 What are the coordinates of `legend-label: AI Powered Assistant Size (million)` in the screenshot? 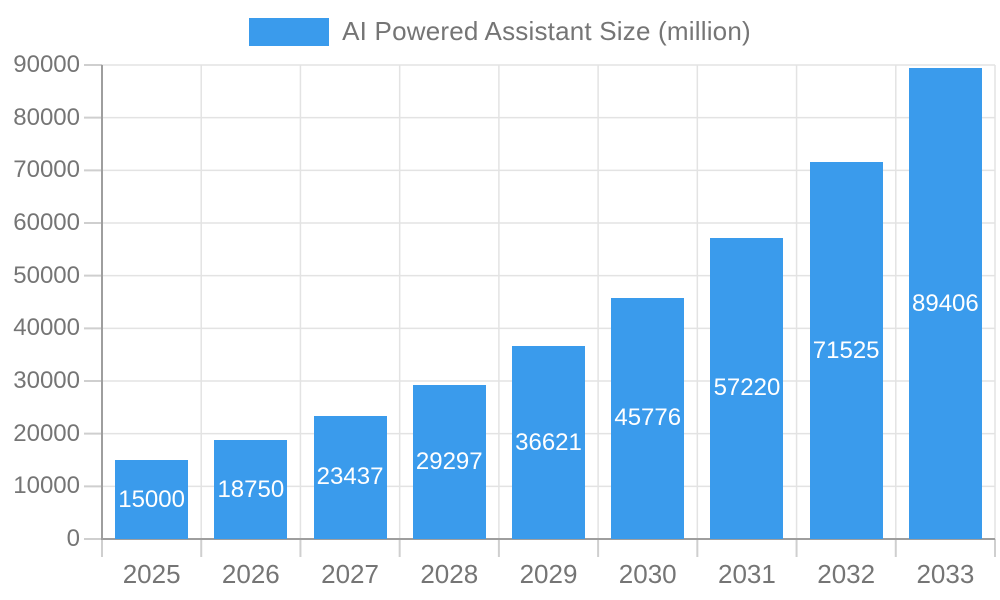 It's located at (546, 31).